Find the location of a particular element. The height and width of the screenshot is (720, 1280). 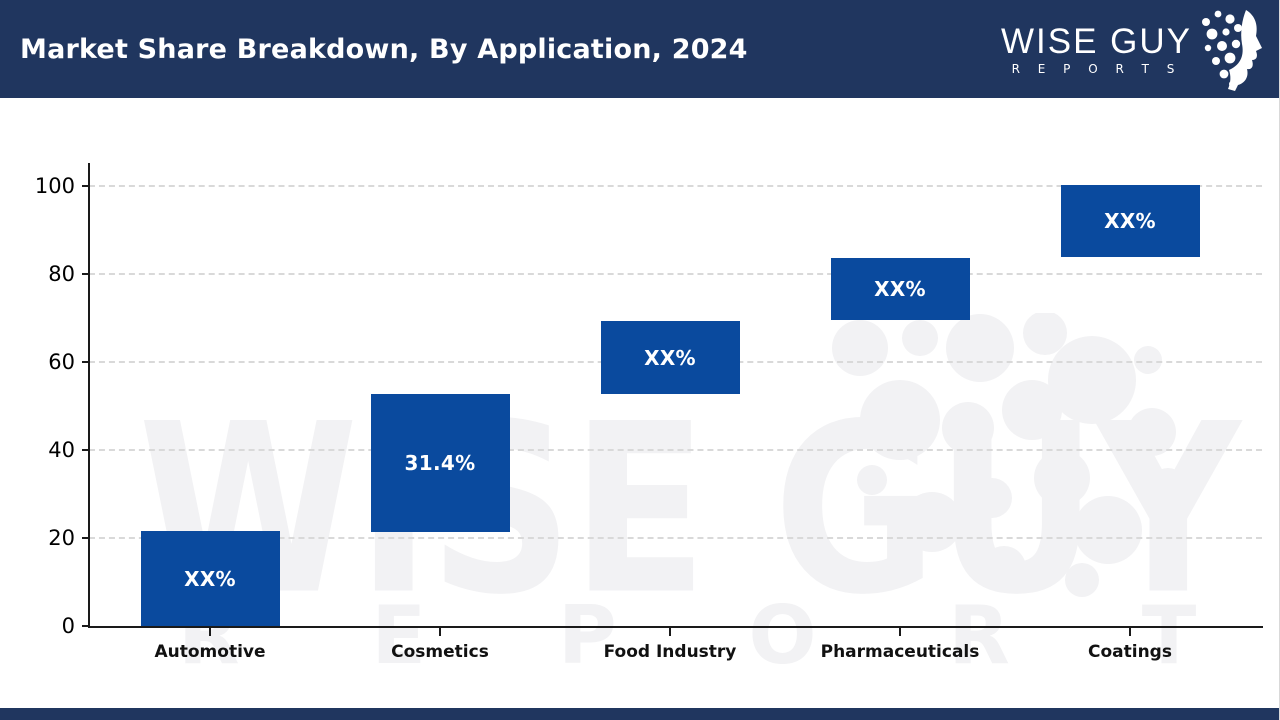

y-axis-label-100: 100 is located at coordinates (54, 186).